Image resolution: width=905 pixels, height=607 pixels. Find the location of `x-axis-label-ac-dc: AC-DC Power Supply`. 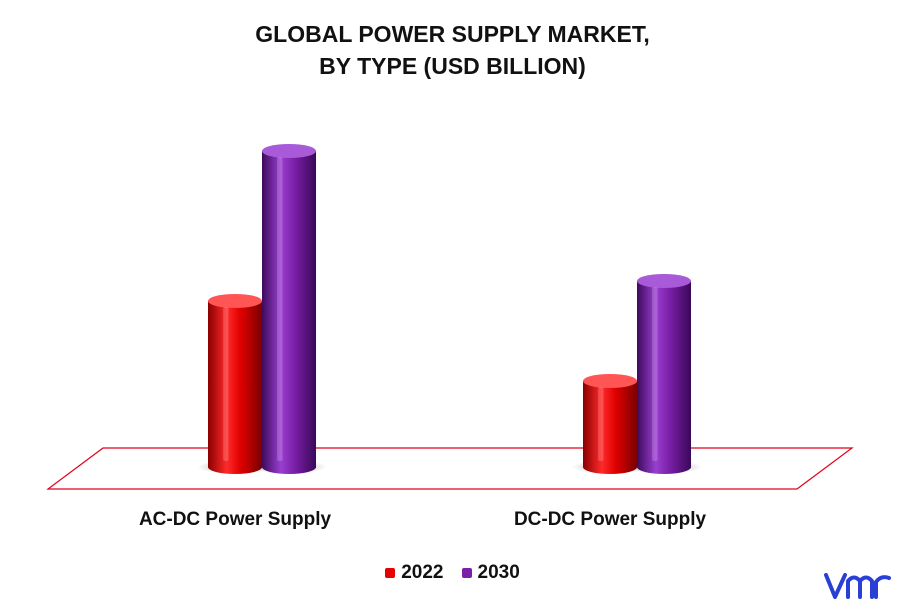

x-axis-label-ac-dc: AC-DC Power Supply is located at coordinates (235, 519).